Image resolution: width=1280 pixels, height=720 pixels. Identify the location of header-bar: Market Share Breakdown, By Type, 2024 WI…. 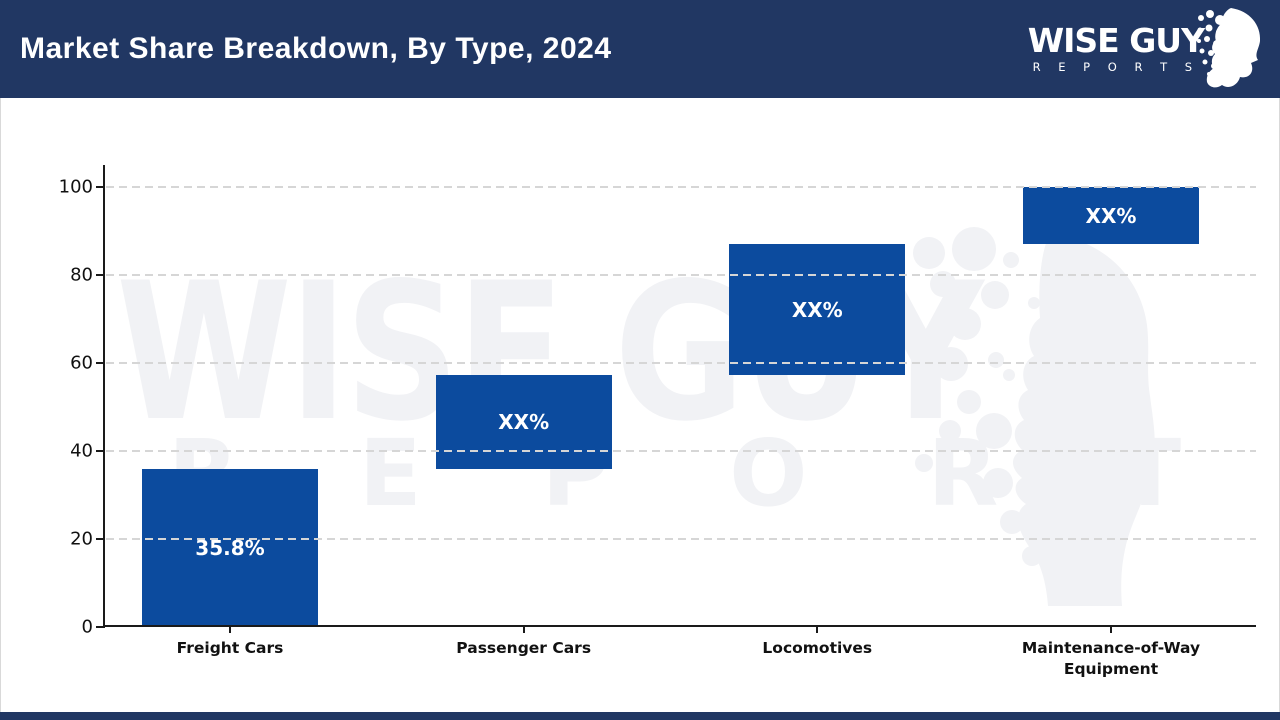
(640, 49).